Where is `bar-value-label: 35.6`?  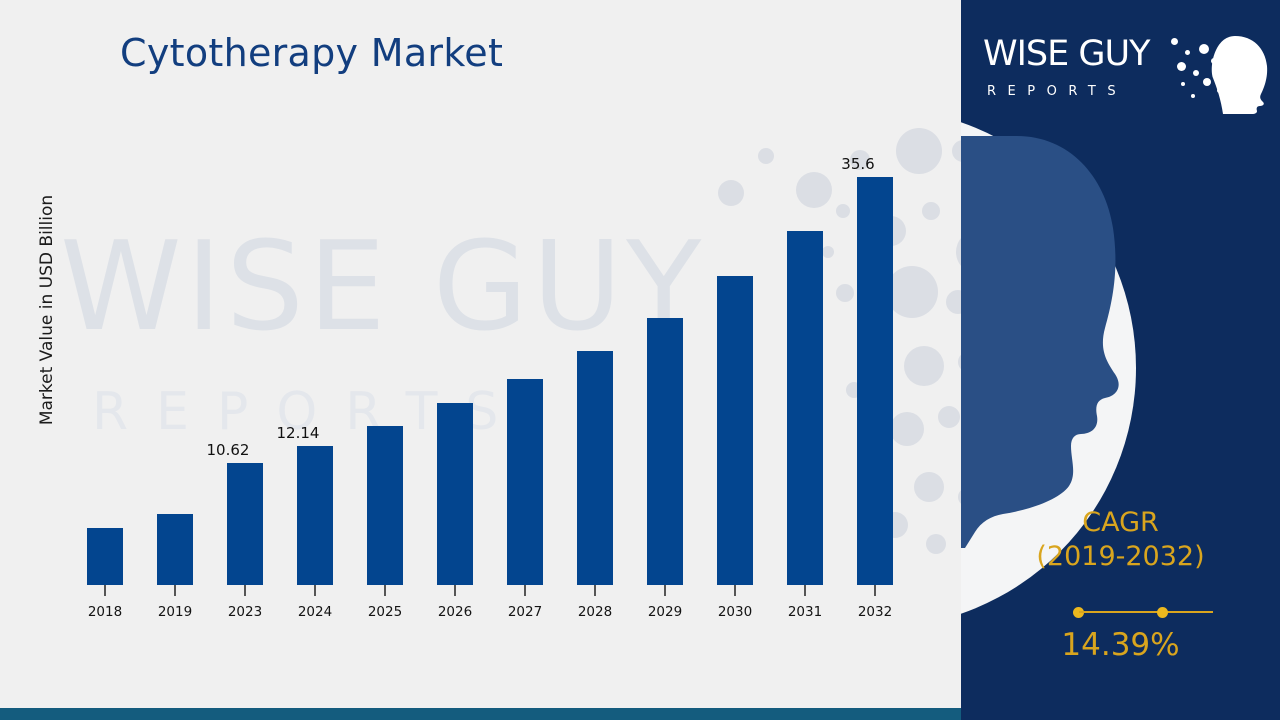 bar-value-label: 35.6 is located at coordinates (858, 164).